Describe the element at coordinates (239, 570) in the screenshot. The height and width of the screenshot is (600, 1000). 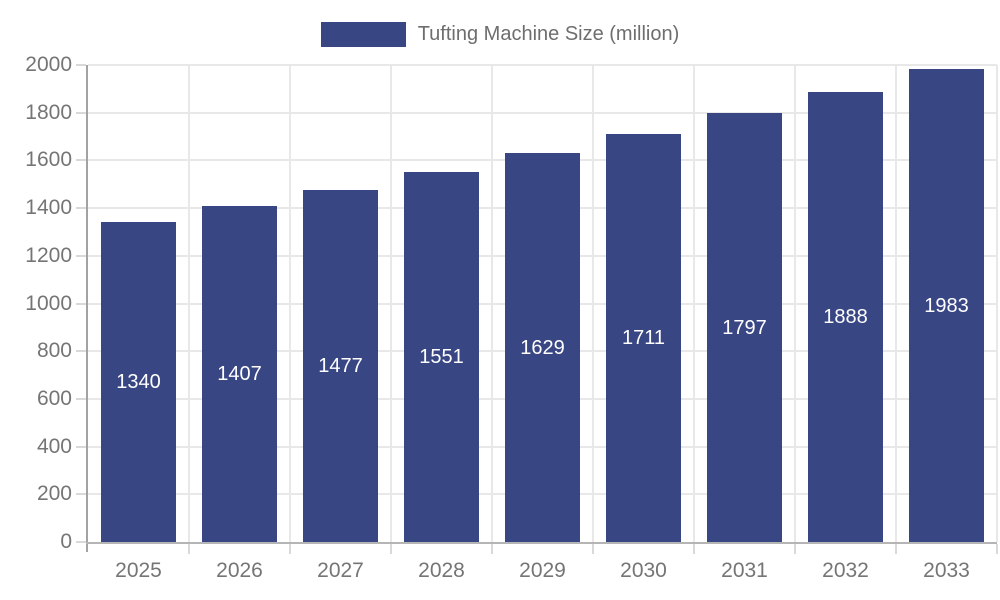
I see `x-tick-label: 2026` at that location.